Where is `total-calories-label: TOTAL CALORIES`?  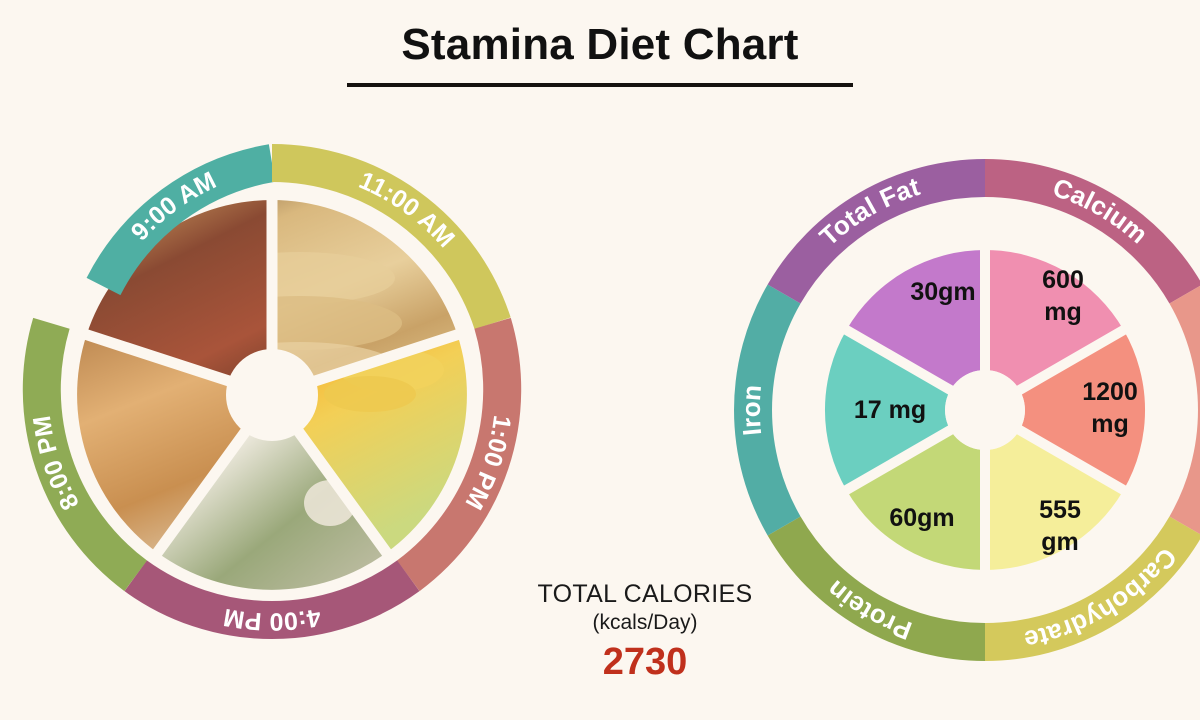 total-calories-label: TOTAL CALORIES is located at coordinates (645, 594).